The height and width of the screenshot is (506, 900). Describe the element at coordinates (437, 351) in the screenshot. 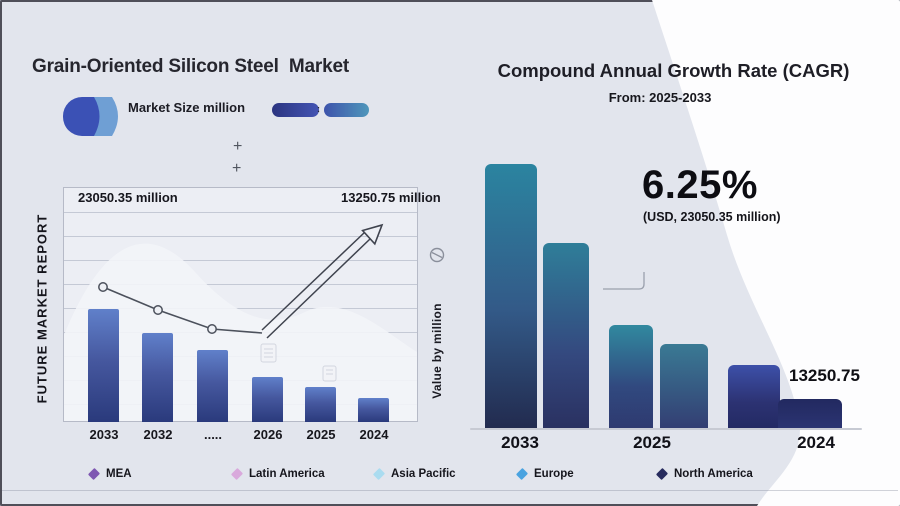

I see `y-axis-label: Value by million` at that location.